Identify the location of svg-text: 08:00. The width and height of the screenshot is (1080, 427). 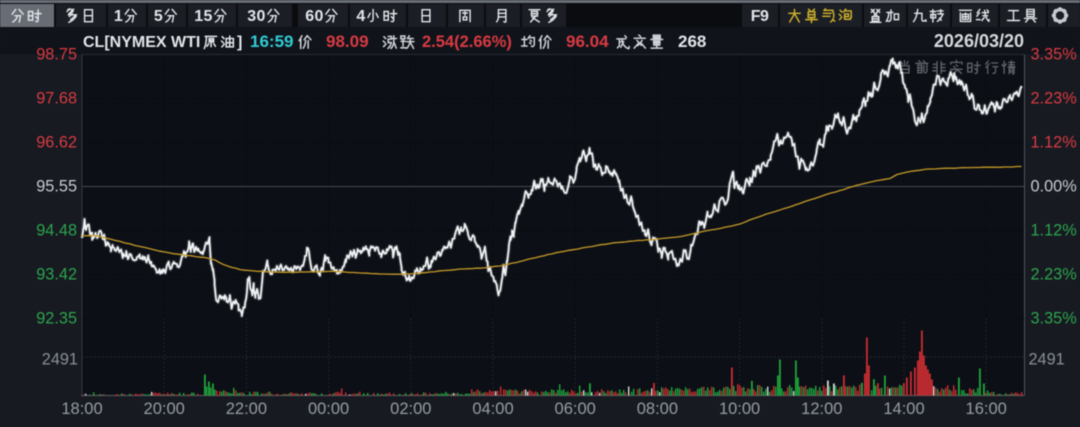
(657, 409).